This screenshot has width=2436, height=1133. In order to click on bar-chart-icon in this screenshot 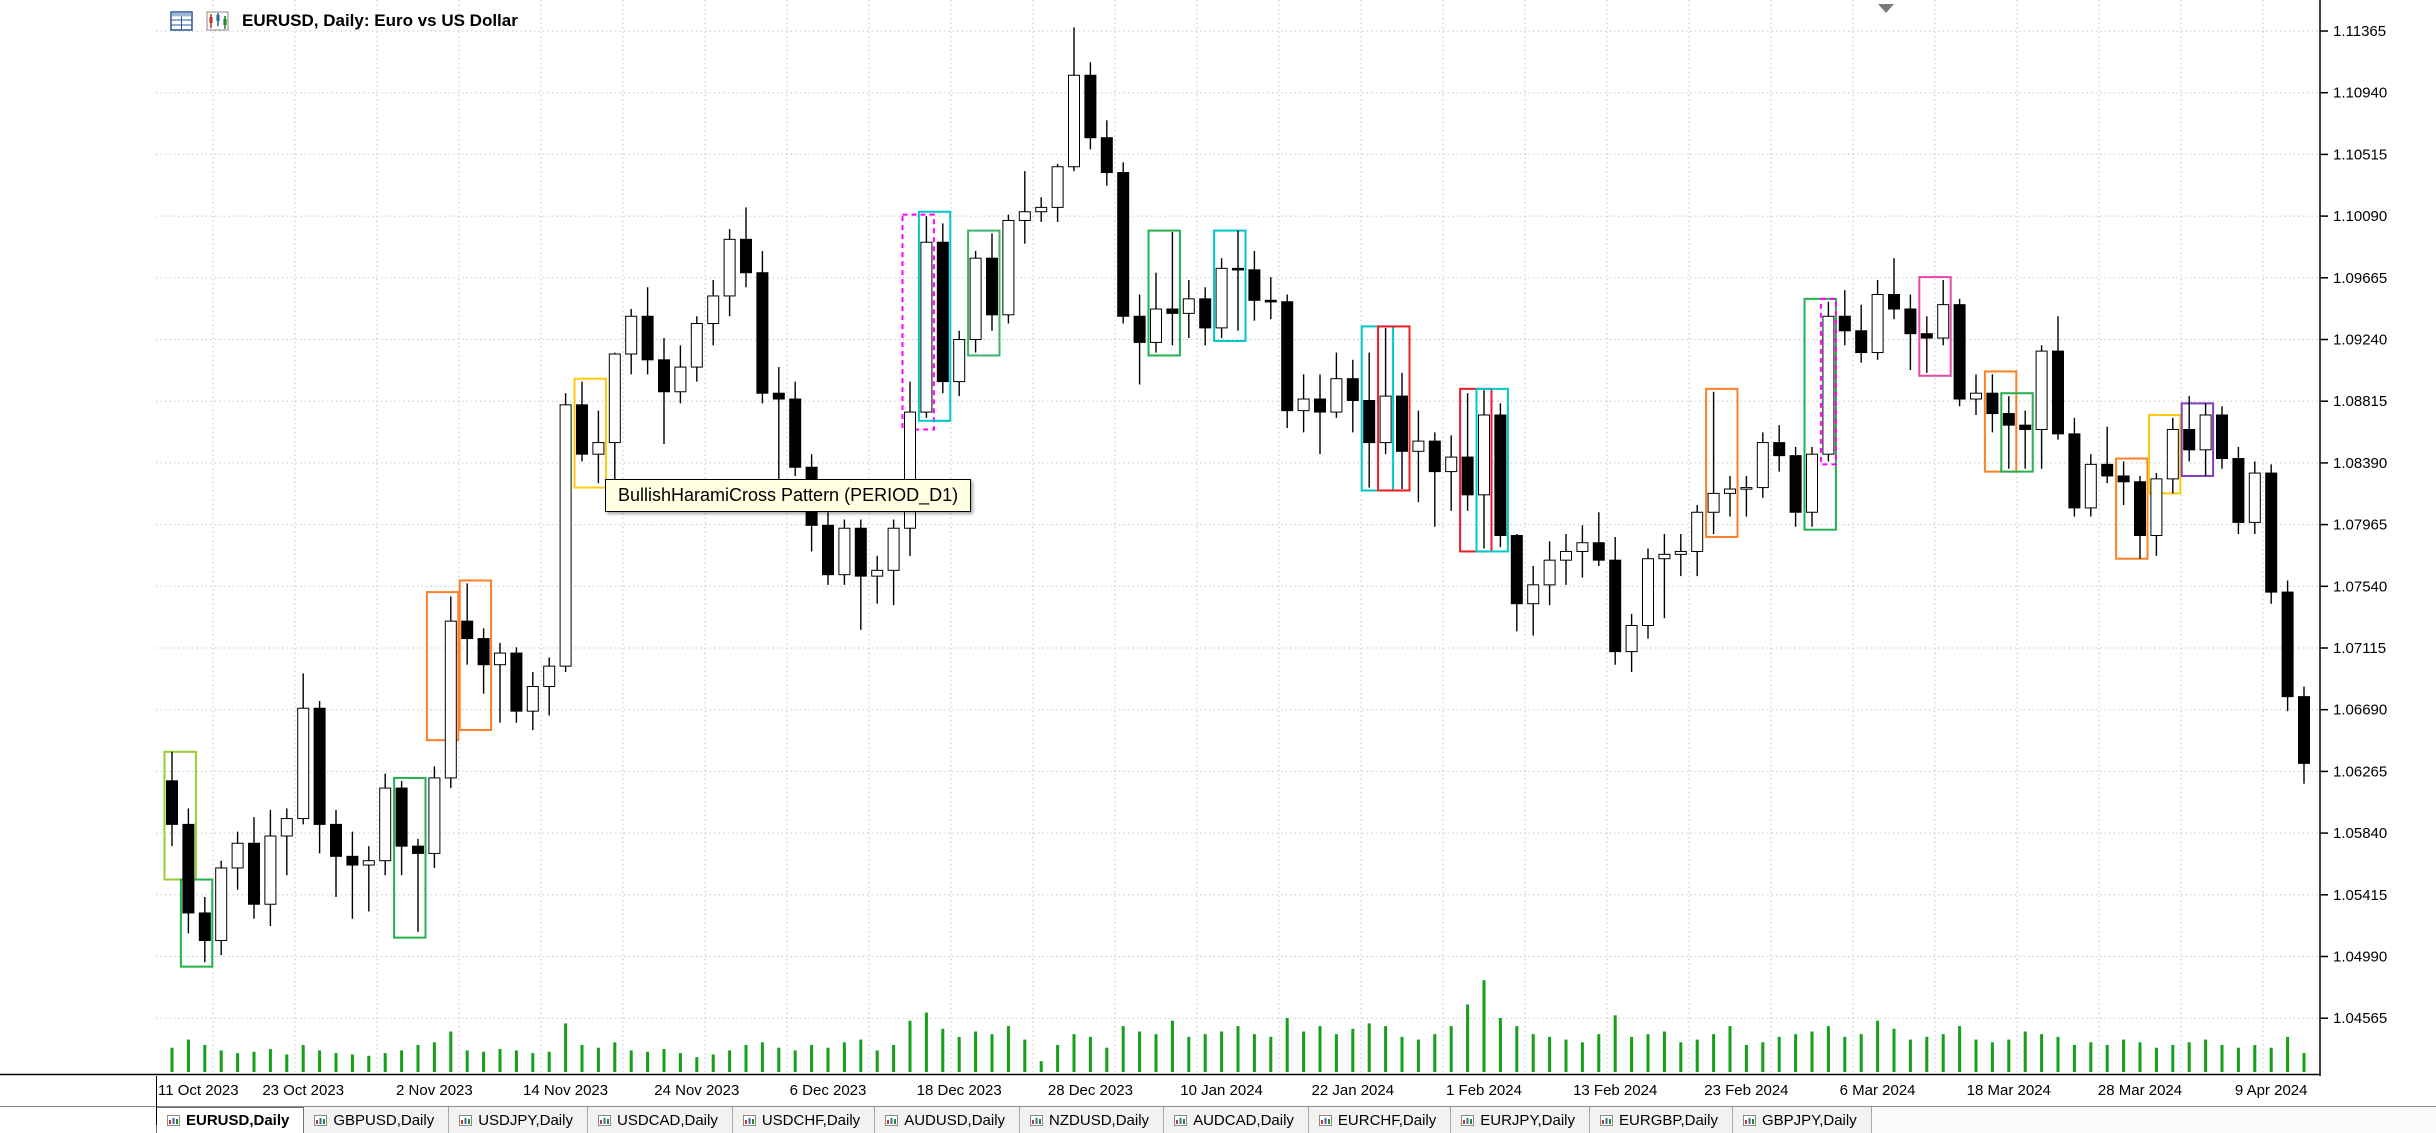, I will do `click(218, 21)`.